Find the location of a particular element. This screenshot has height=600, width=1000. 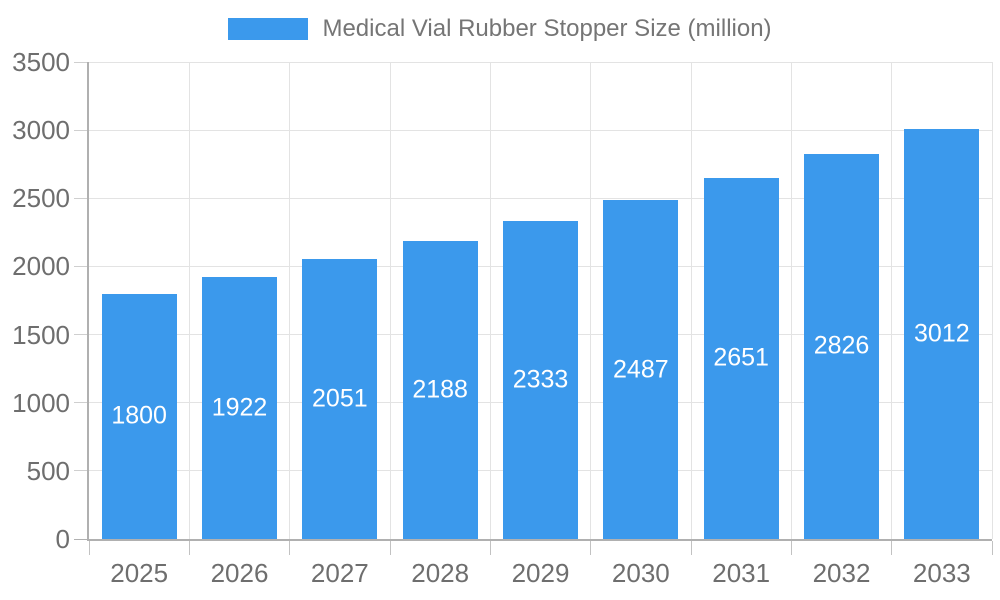

x-axis-label: 2031 is located at coordinates (741, 573).